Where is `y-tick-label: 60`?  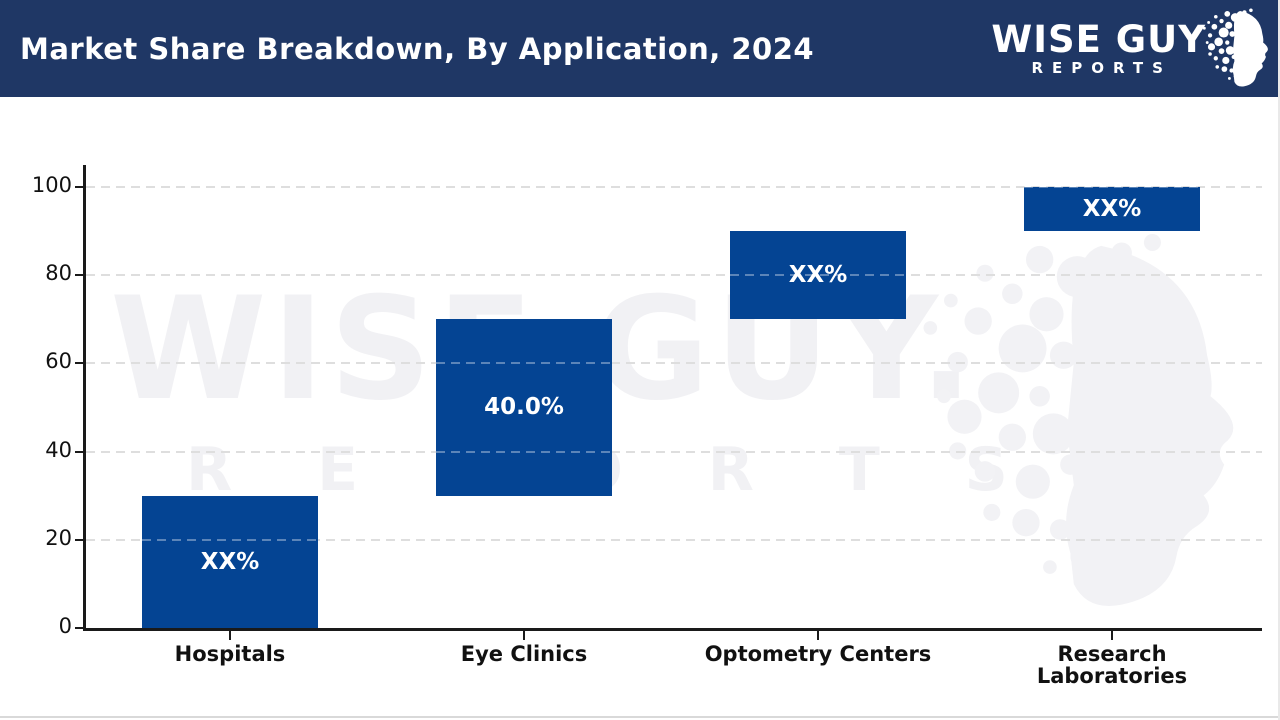
y-tick-label: 60 is located at coordinates (58, 361).